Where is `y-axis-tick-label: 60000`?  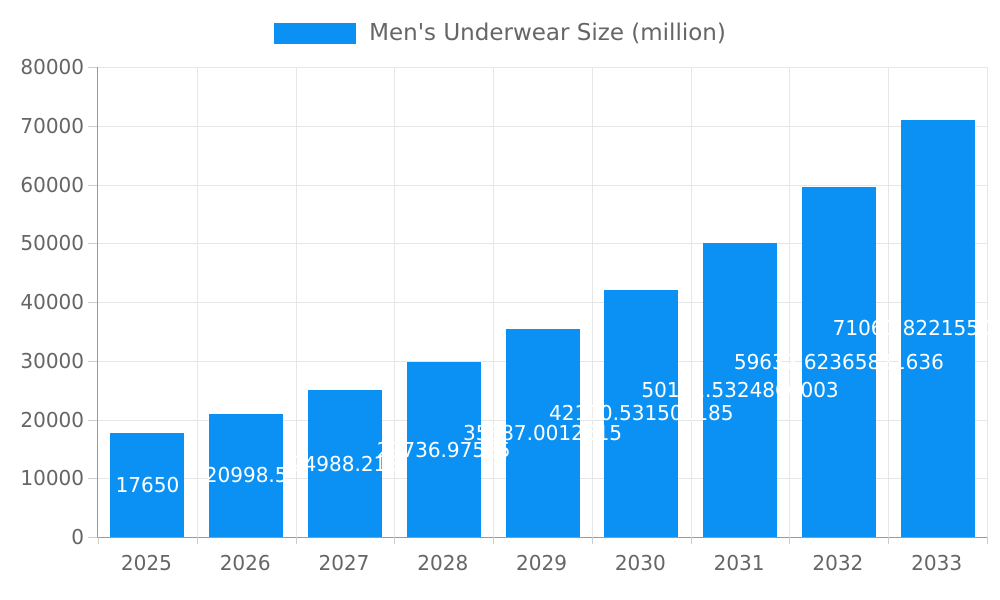
y-axis-tick-label: 60000 is located at coordinates (52, 184).